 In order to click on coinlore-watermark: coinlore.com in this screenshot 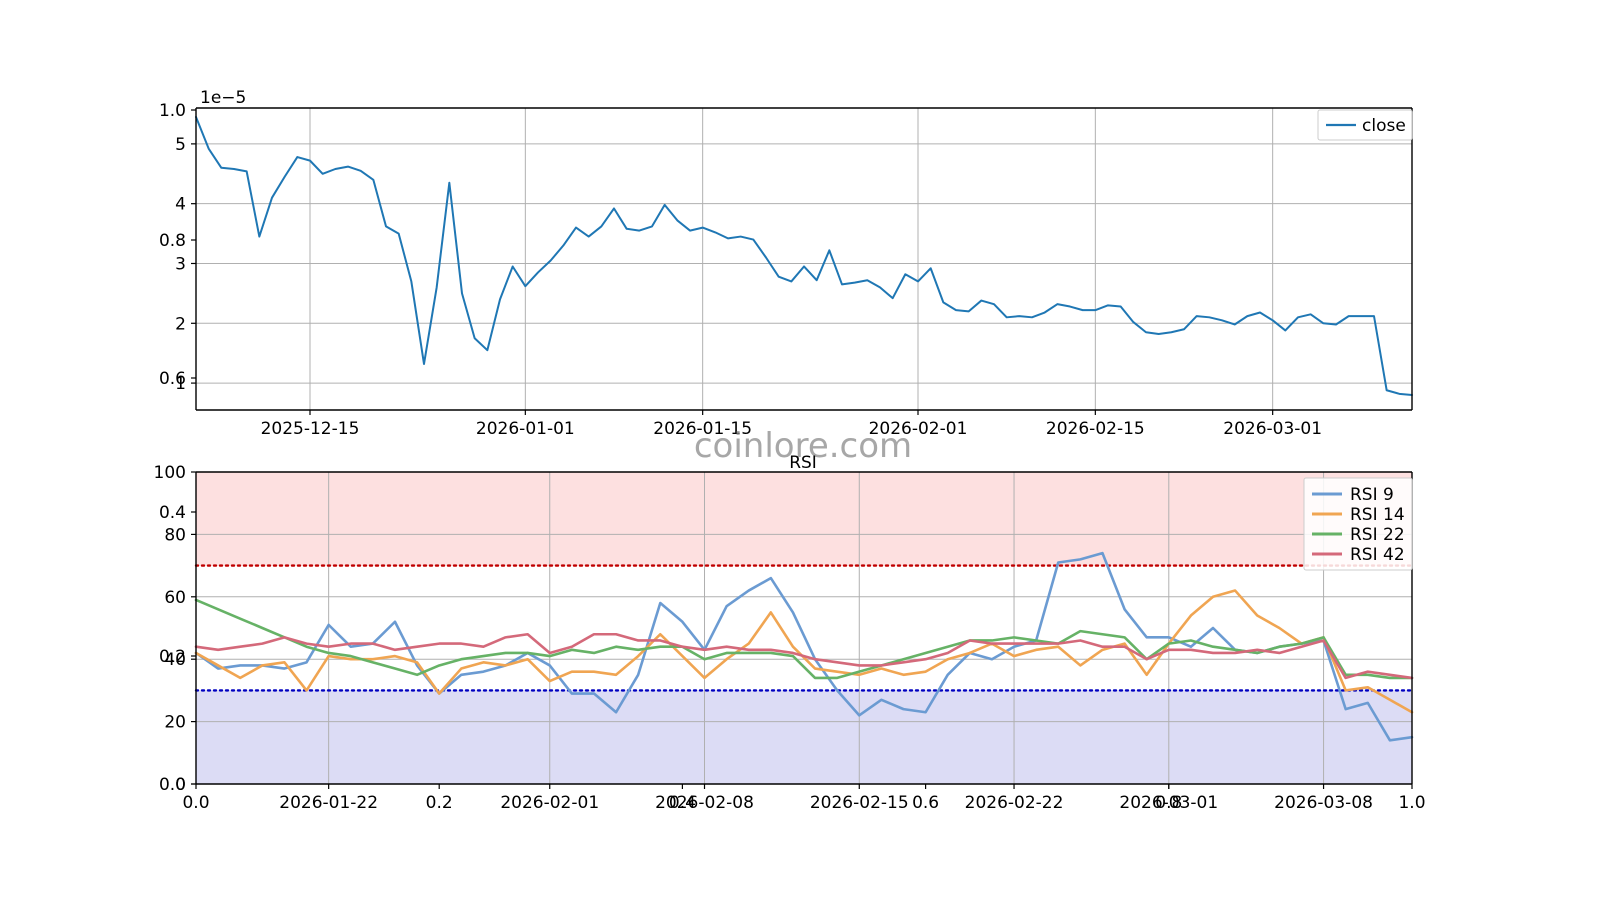, I will do `click(803, 446)`.